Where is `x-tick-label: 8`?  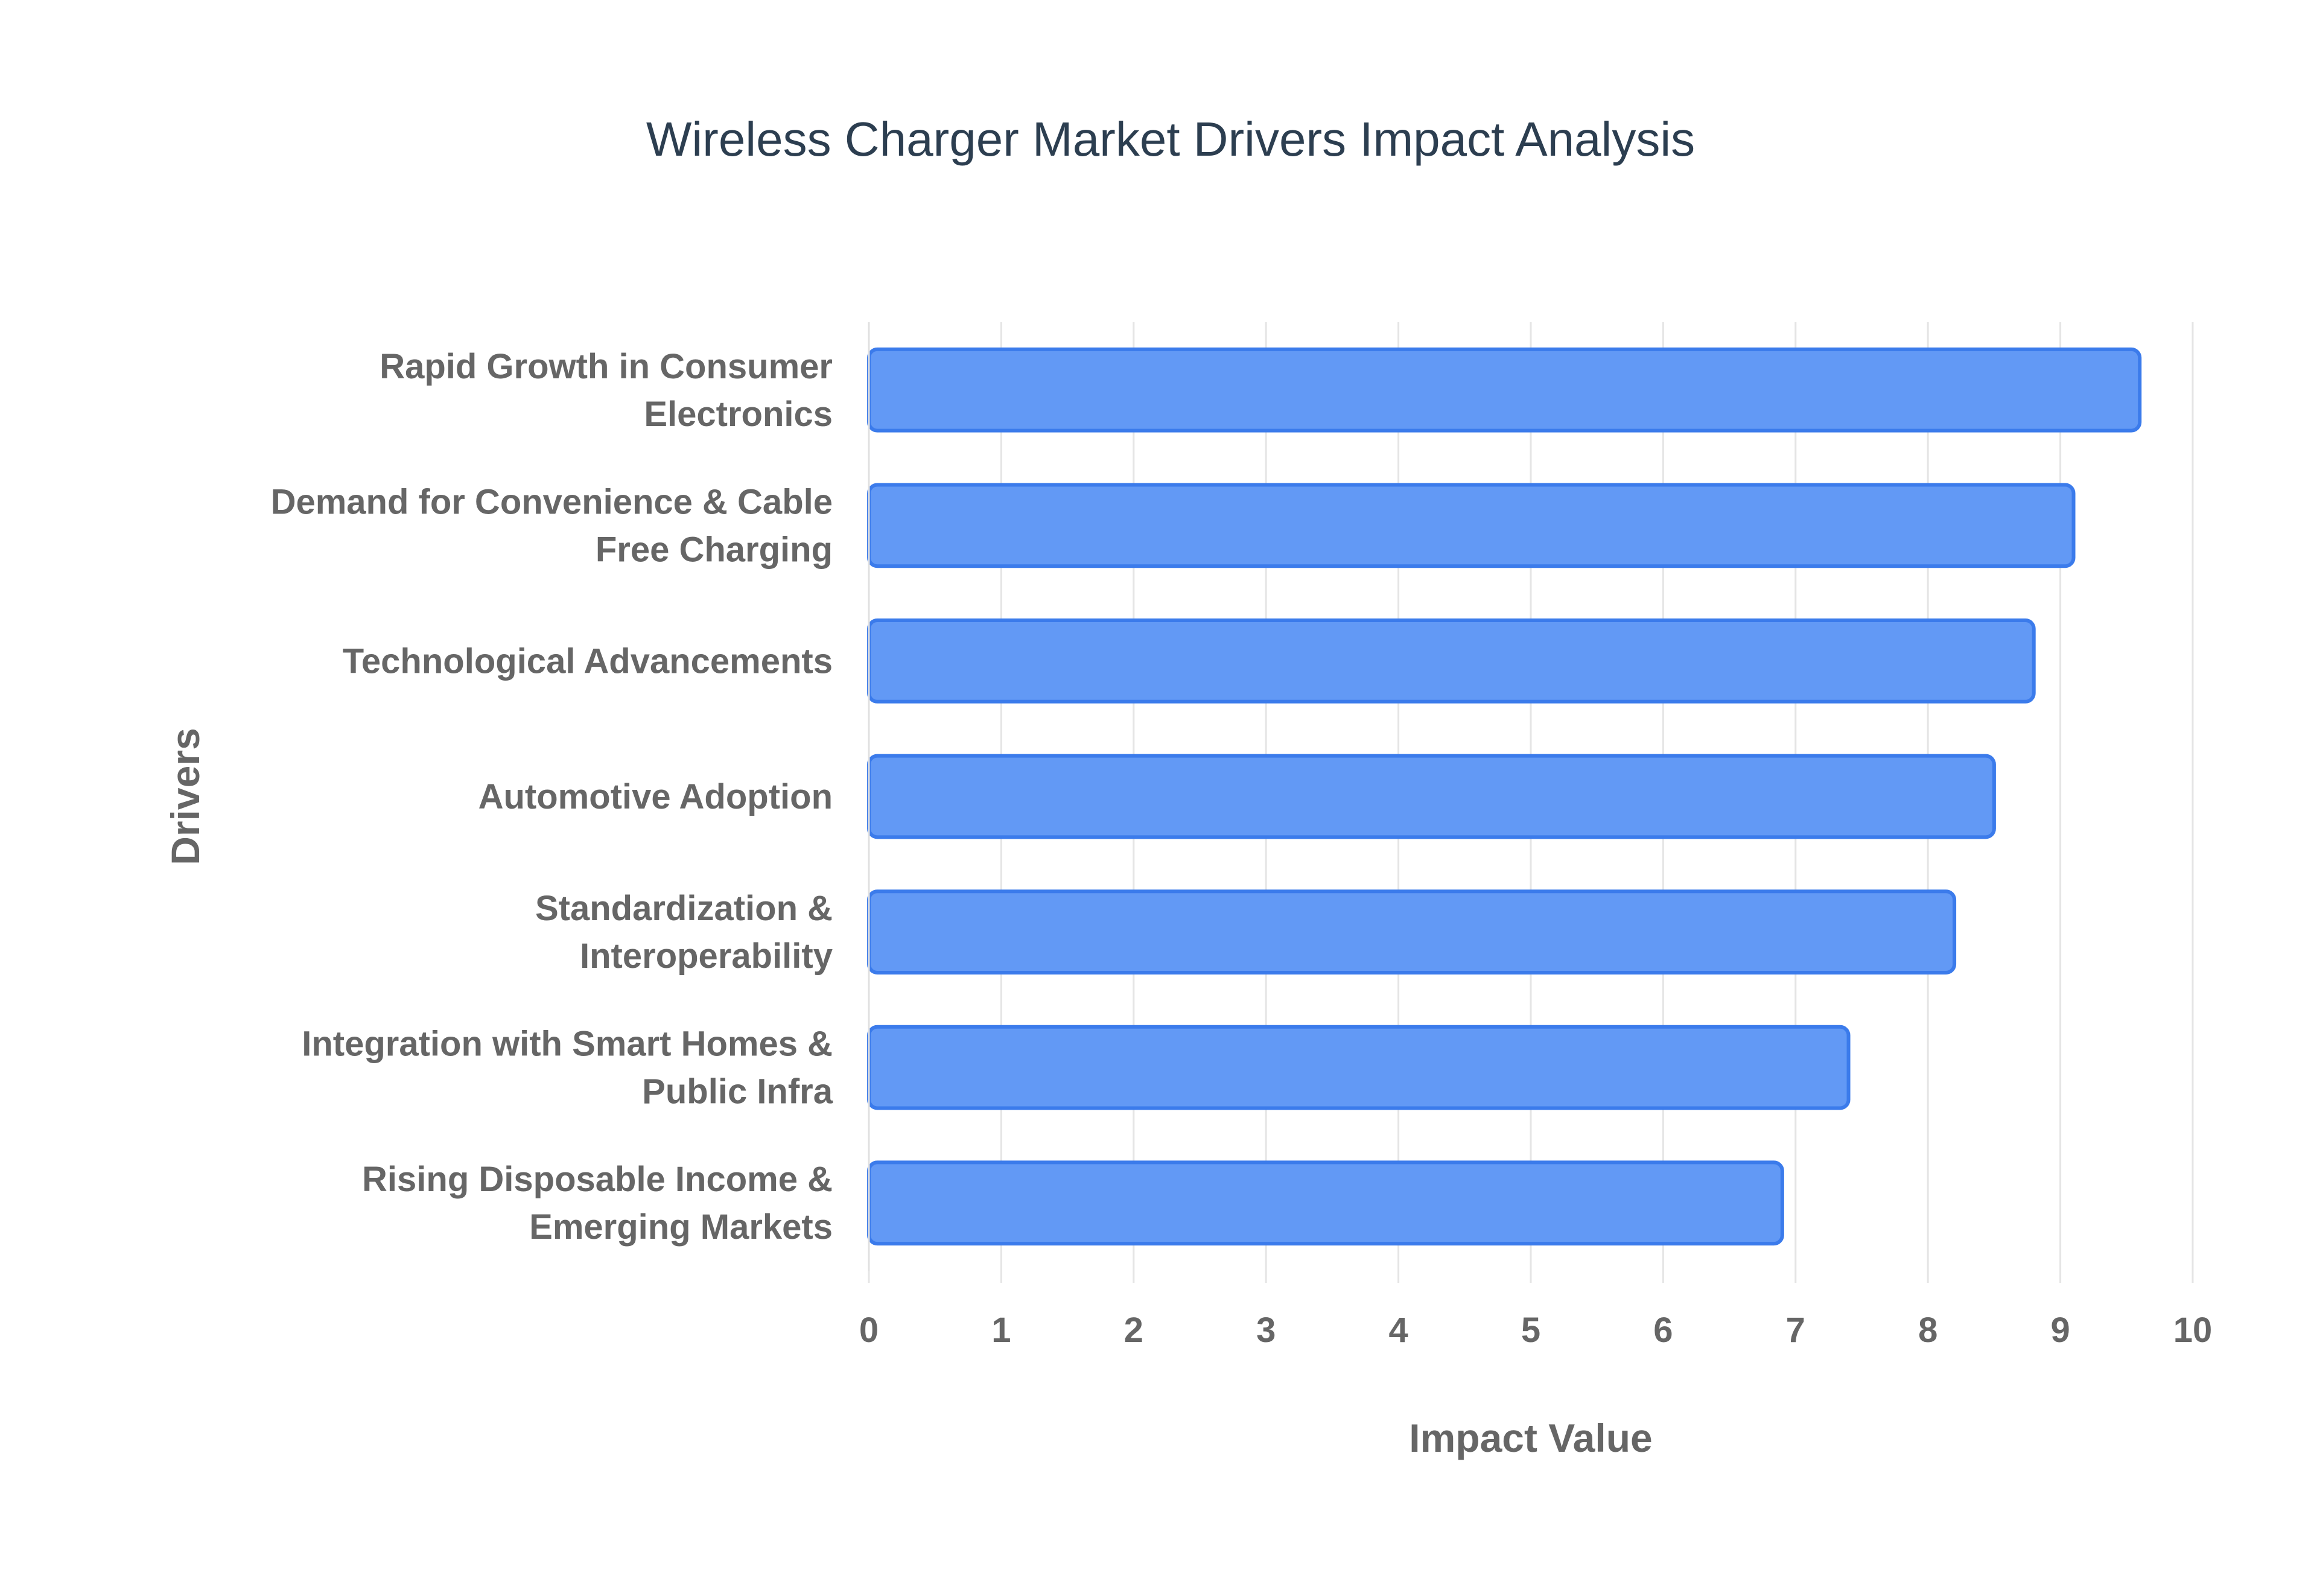
x-tick-label: 8 is located at coordinates (1927, 1331).